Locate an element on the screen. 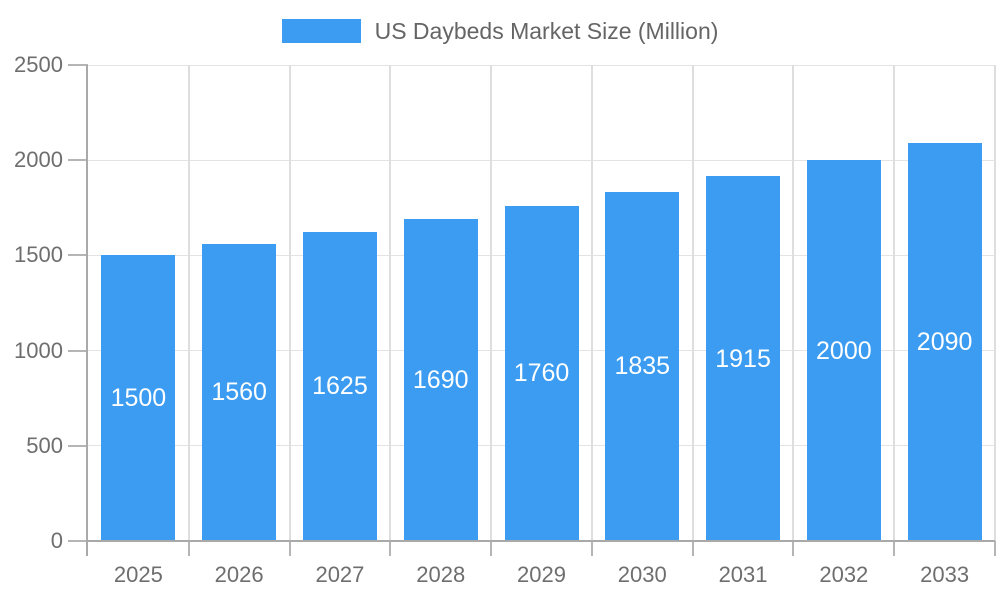 The height and width of the screenshot is (600, 1000). x-axis-label: 2032 is located at coordinates (844, 574).